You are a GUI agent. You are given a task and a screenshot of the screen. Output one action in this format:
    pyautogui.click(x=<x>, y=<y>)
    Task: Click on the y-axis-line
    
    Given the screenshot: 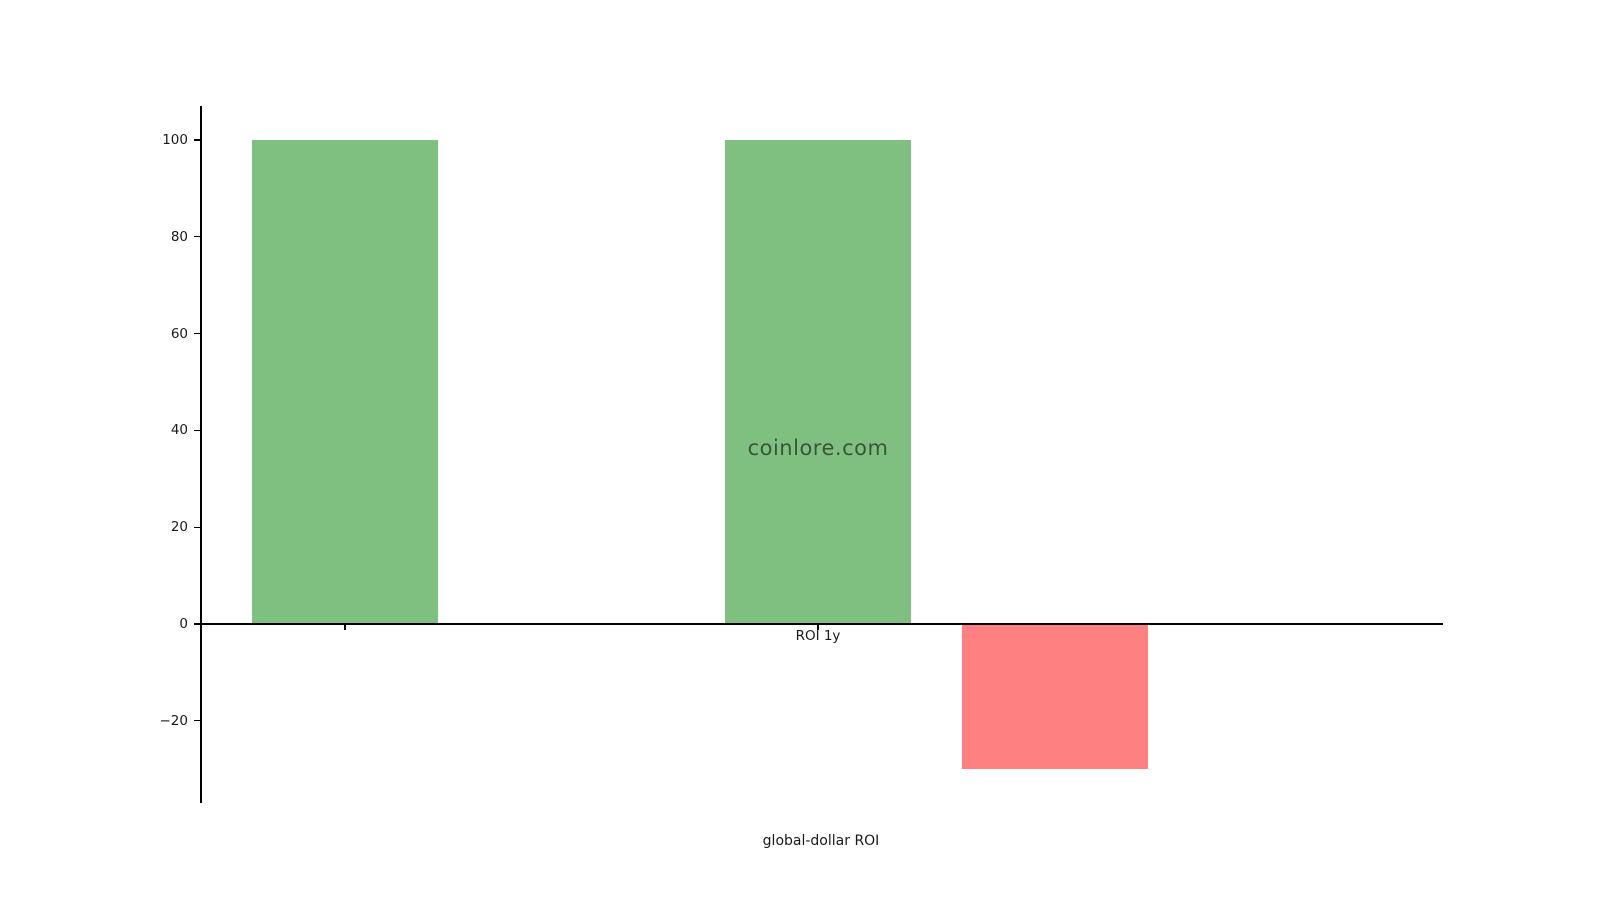 What is the action you would take?
    pyautogui.click(x=201, y=455)
    